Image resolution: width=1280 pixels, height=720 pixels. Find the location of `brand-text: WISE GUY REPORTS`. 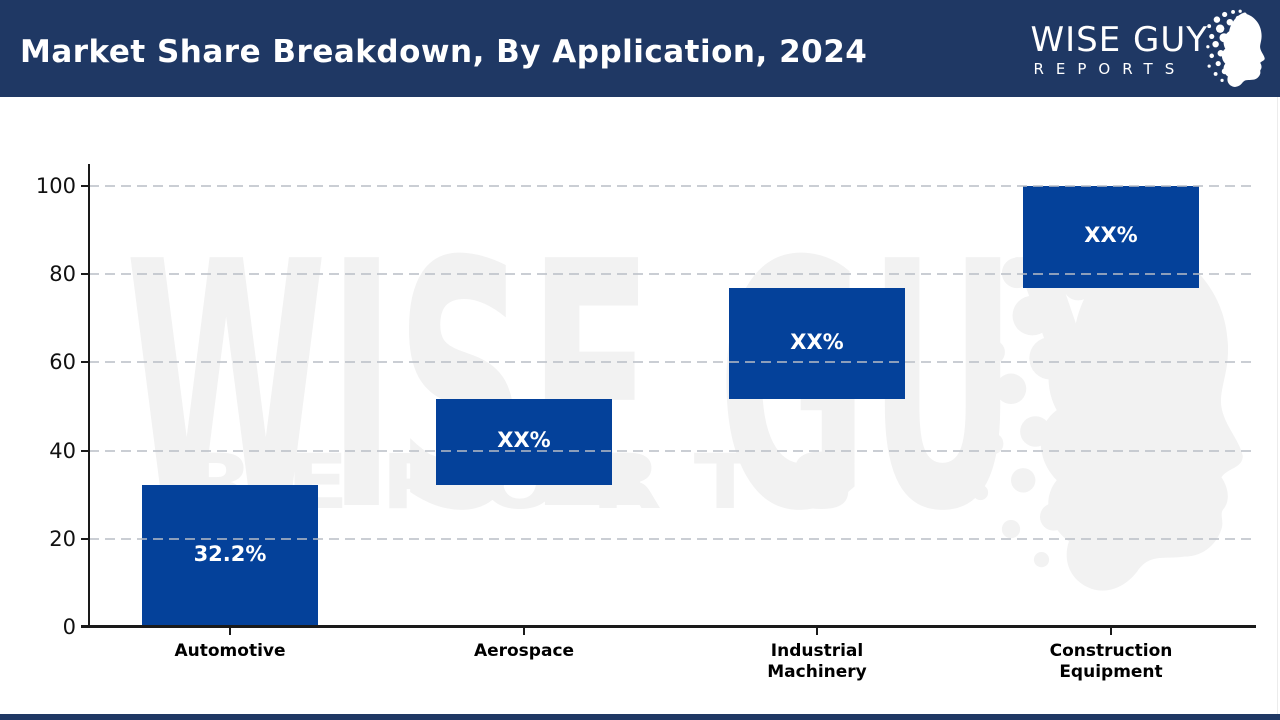

brand-text: WISE GUY REPORTS is located at coordinates (1119, 50).